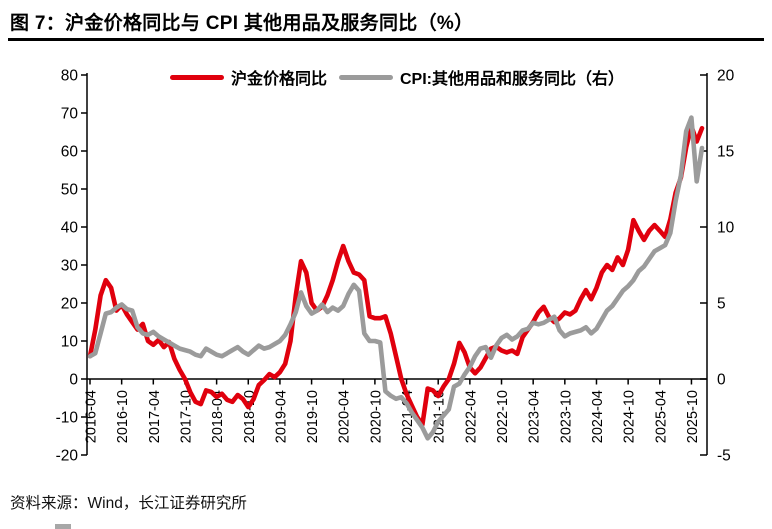 This screenshot has width=772, height=529. What do you see at coordinates (70, 114) in the screenshot?
I see `left-axis-tick-label: 70` at bounding box center [70, 114].